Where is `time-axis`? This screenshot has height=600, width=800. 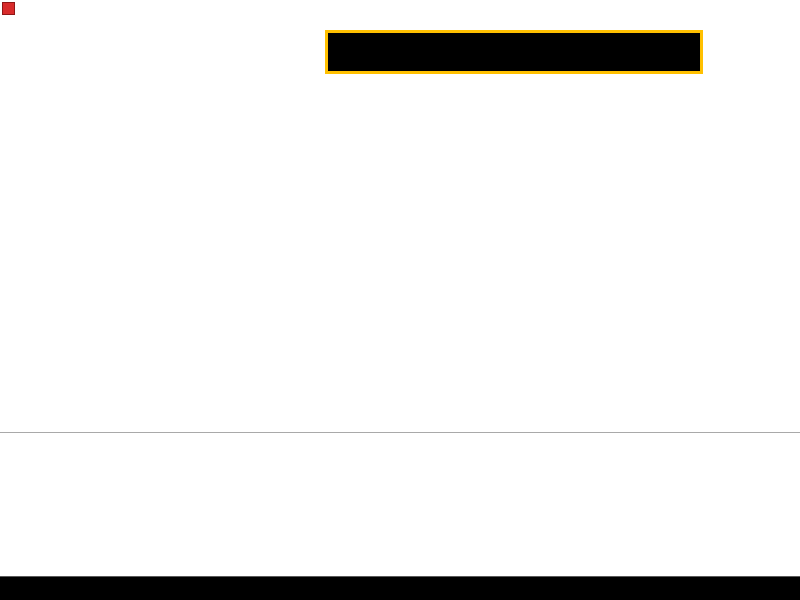
time-axis is located at coordinates (400, 588).